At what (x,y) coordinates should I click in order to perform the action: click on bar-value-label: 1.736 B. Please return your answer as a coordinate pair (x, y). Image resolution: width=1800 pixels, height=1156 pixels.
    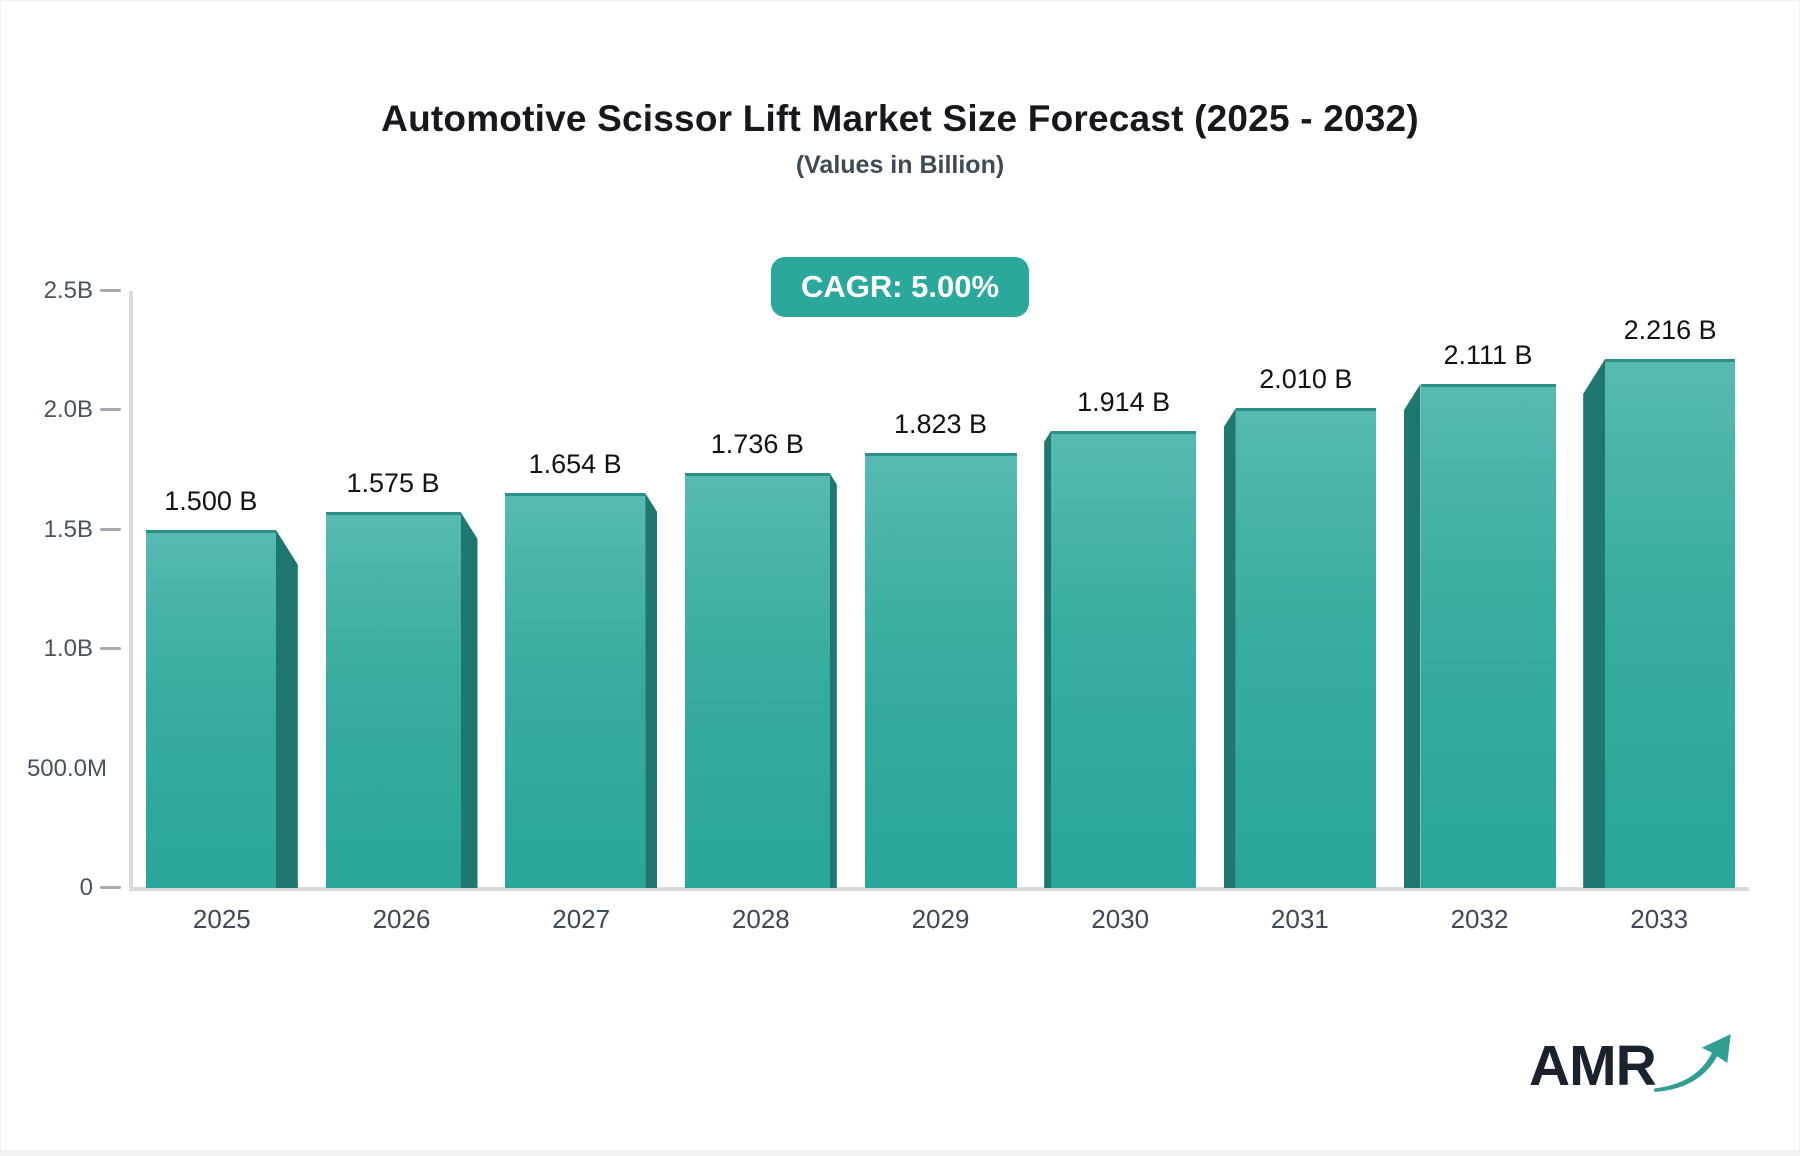
    Looking at the image, I should click on (757, 444).